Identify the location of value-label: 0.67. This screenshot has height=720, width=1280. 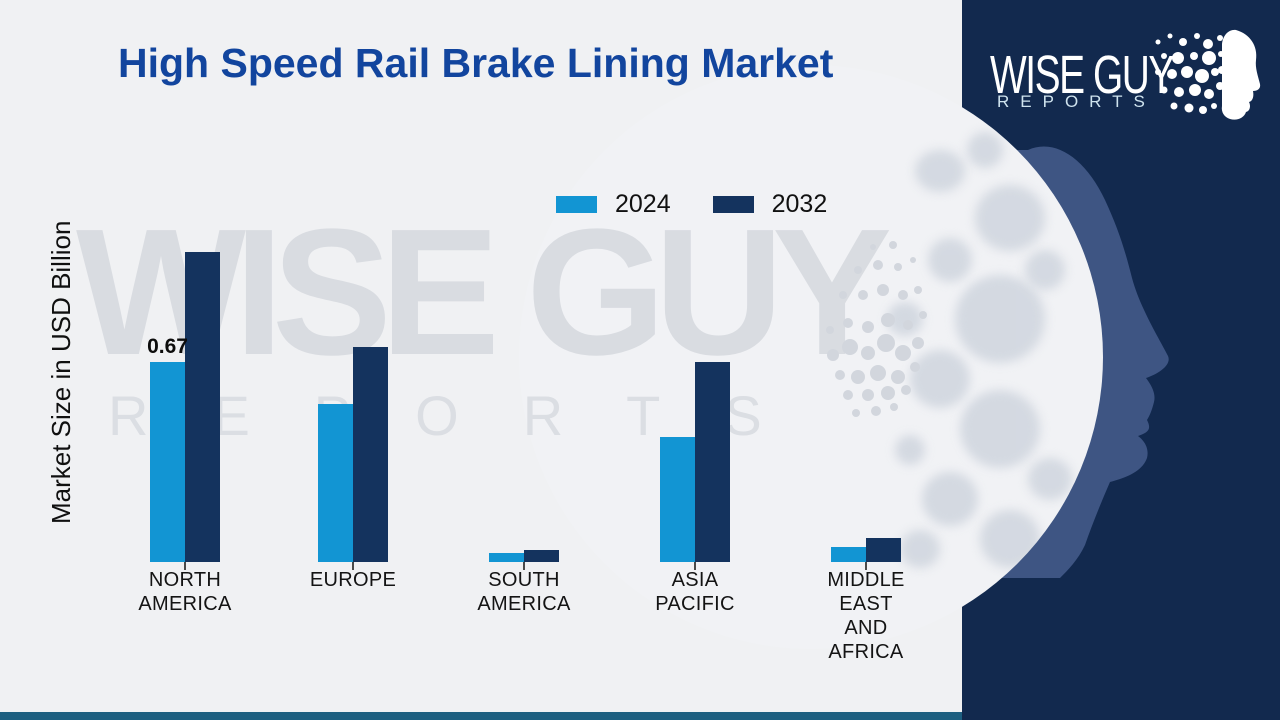
(167, 346).